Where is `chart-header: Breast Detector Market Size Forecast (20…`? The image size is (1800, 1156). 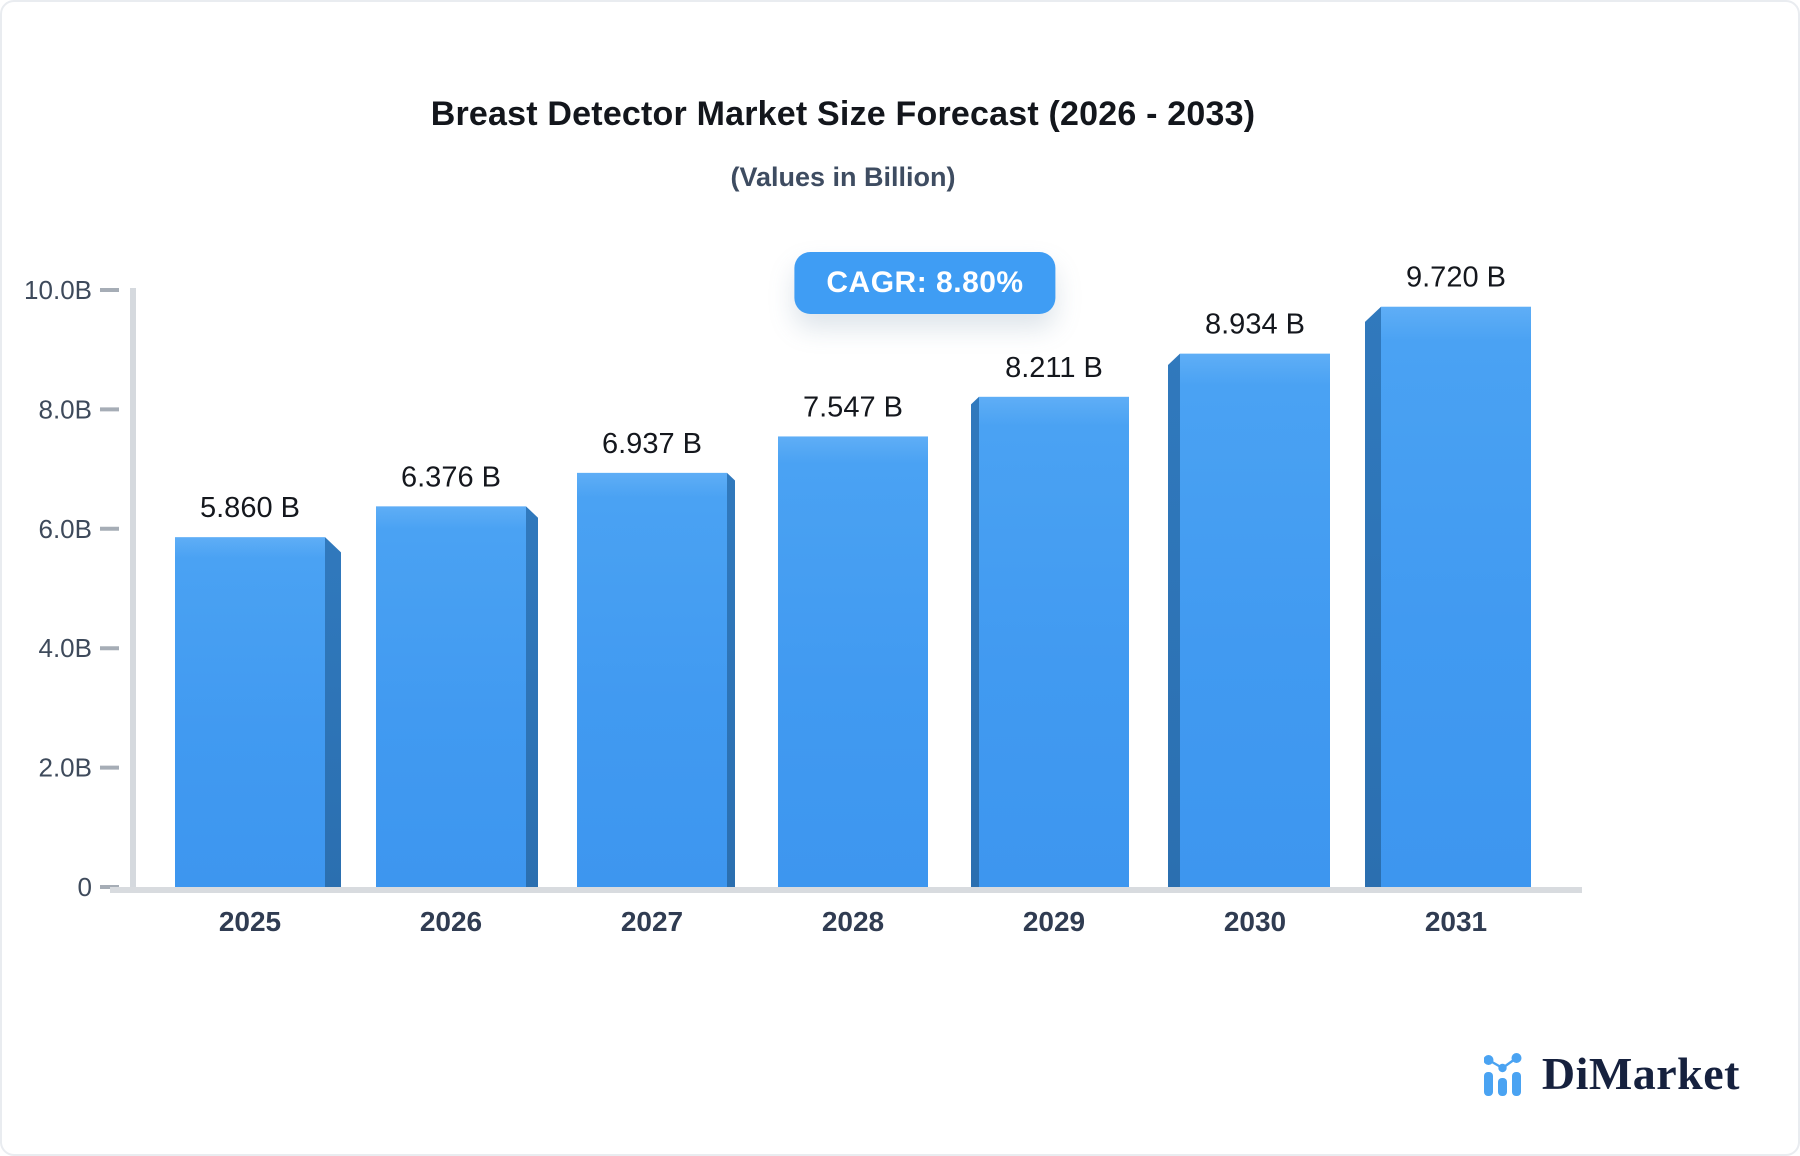
chart-header: Breast Detector Market Size Forecast (20… is located at coordinates (843, 142).